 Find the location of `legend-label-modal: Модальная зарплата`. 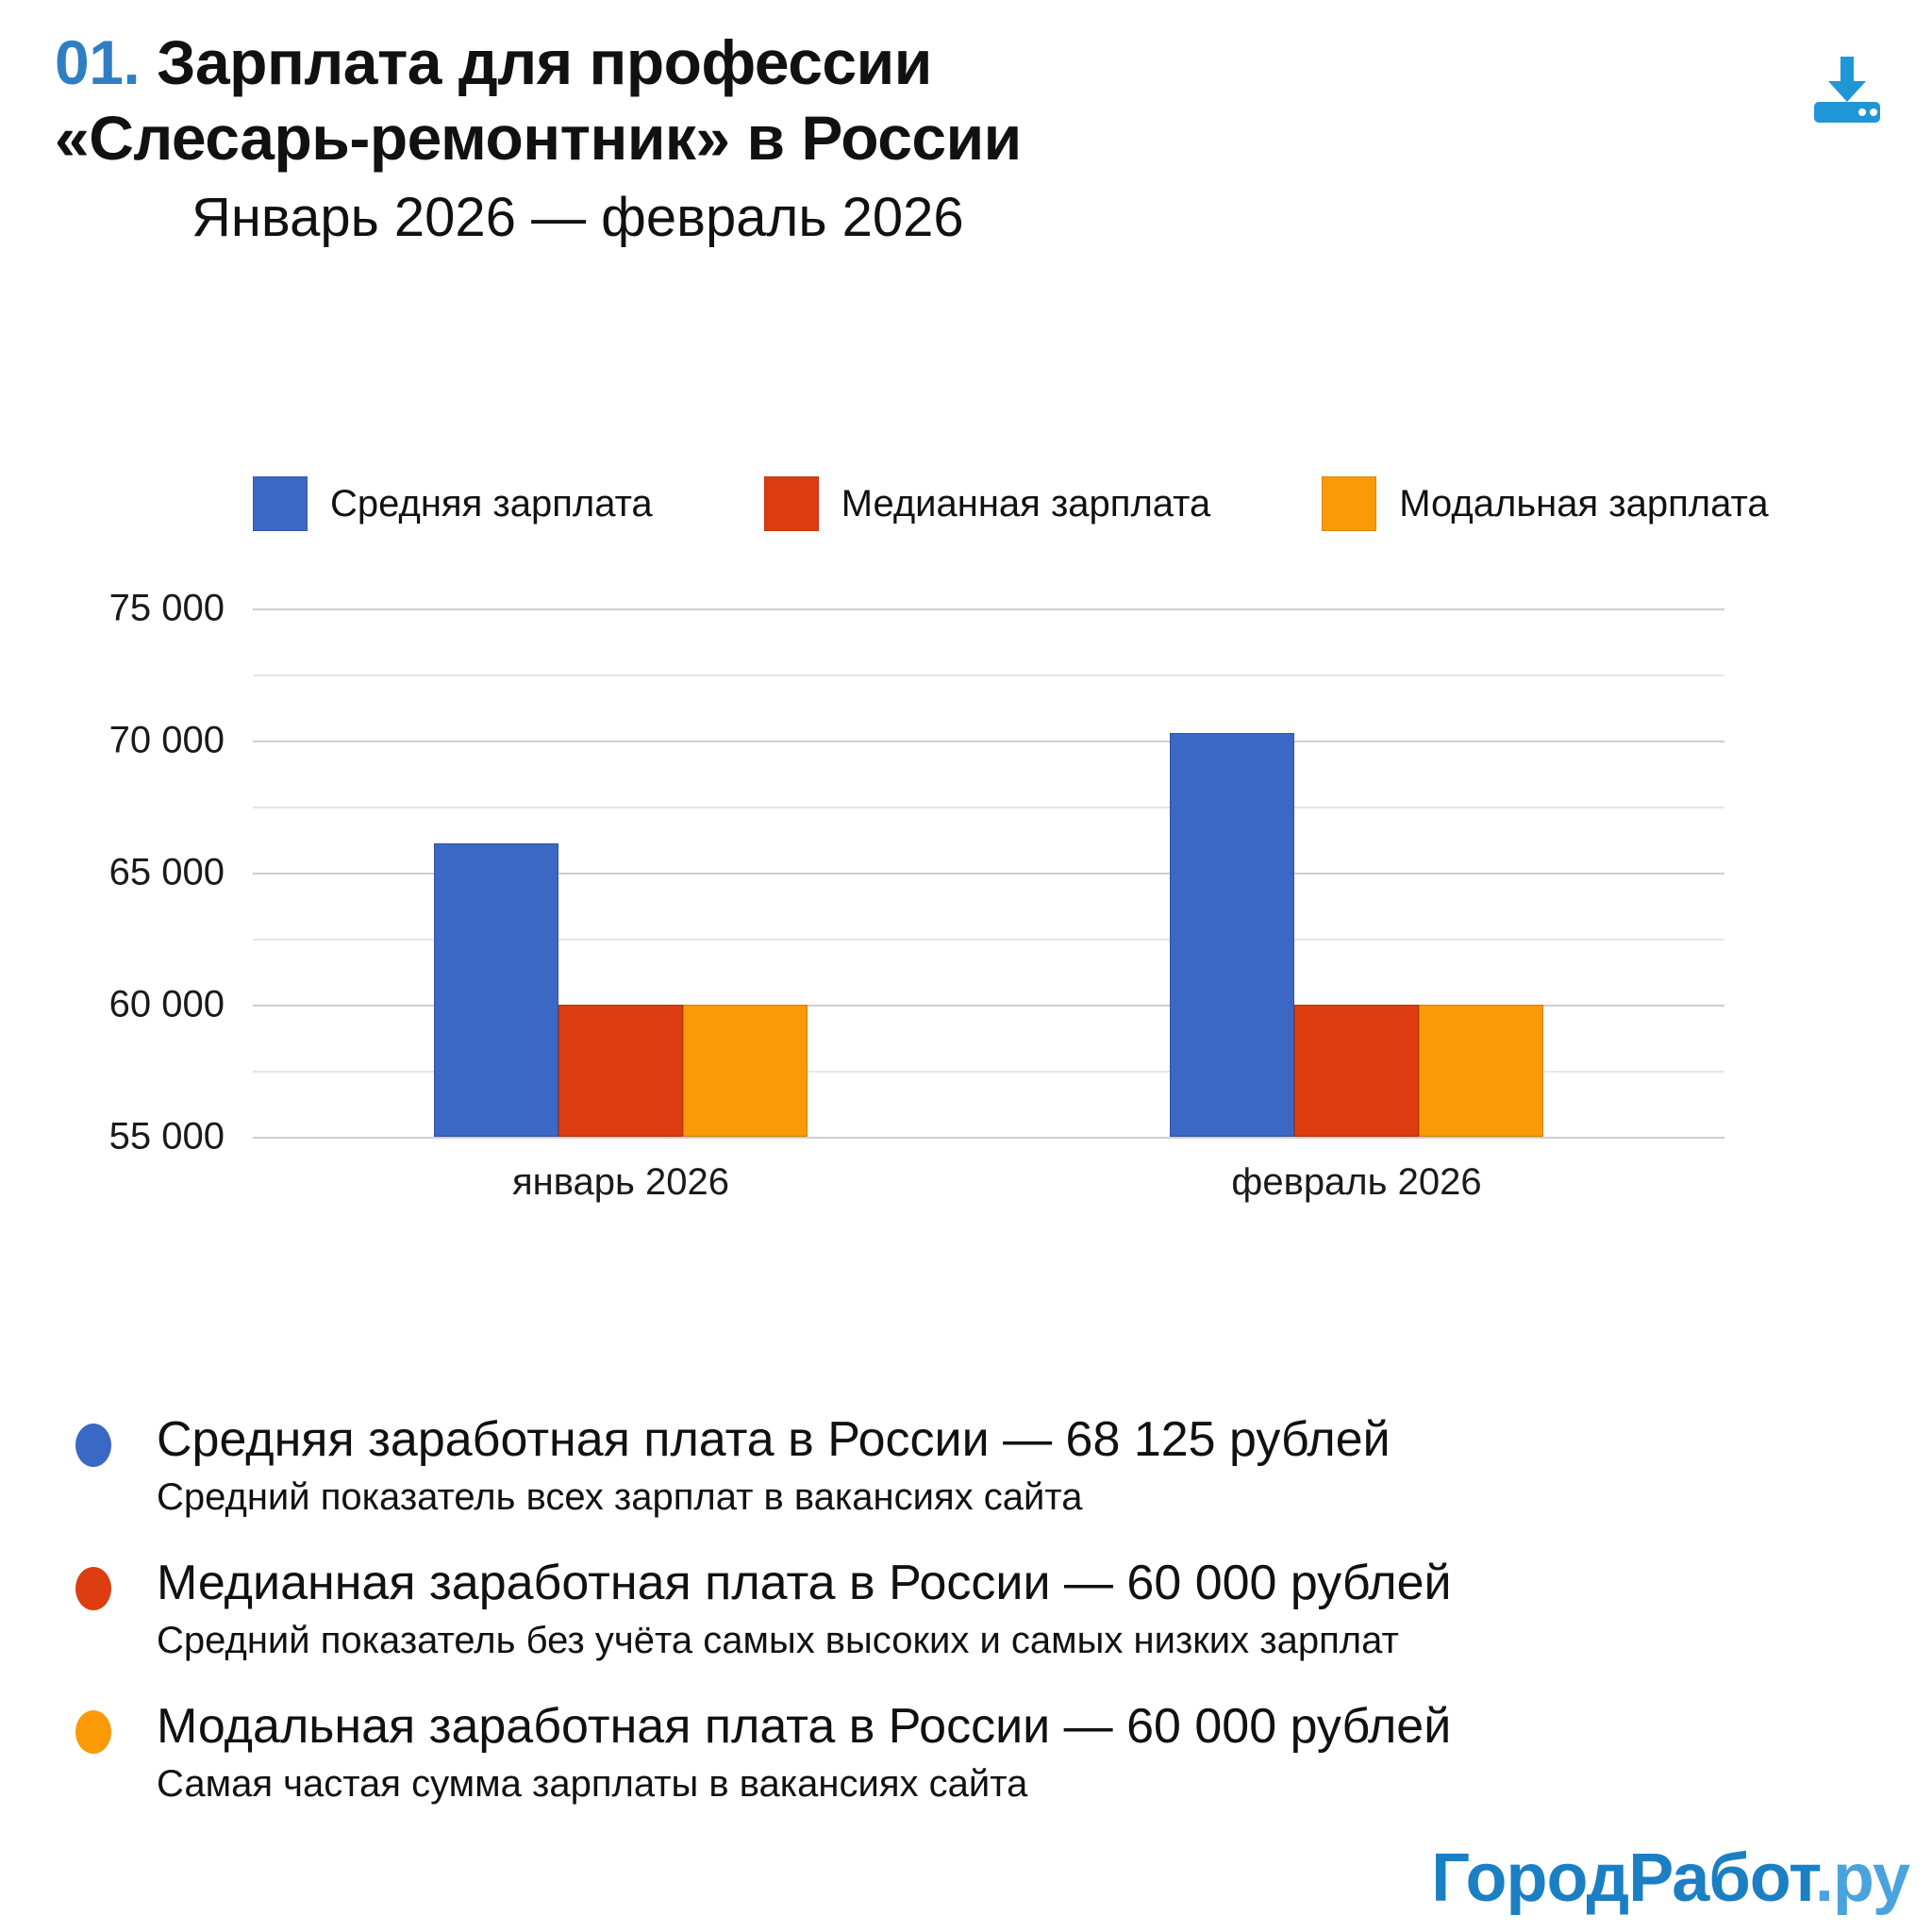

legend-label-modal: Модальная зарплата is located at coordinates (1584, 504).